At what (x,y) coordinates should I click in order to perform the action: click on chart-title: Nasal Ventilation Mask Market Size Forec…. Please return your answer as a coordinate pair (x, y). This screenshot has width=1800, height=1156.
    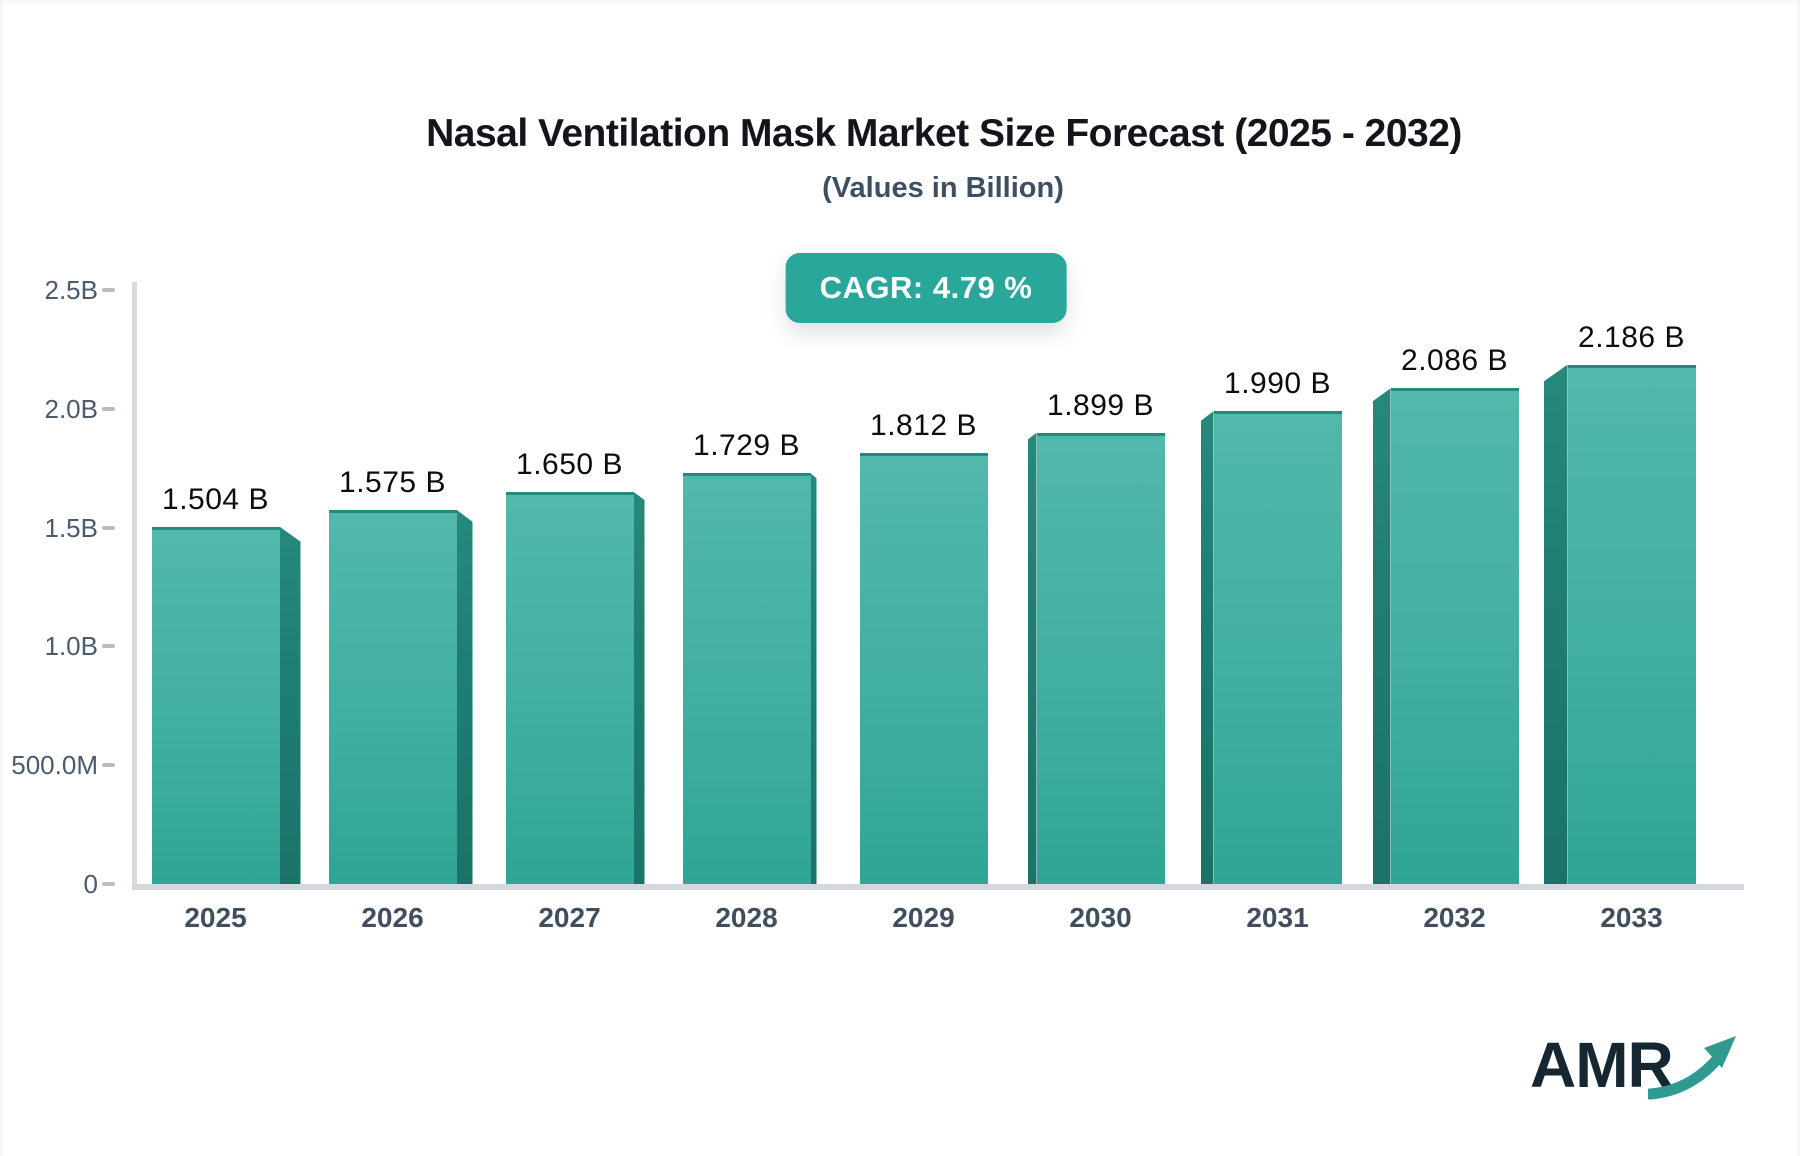
    Looking at the image, I should click on (944, 133).